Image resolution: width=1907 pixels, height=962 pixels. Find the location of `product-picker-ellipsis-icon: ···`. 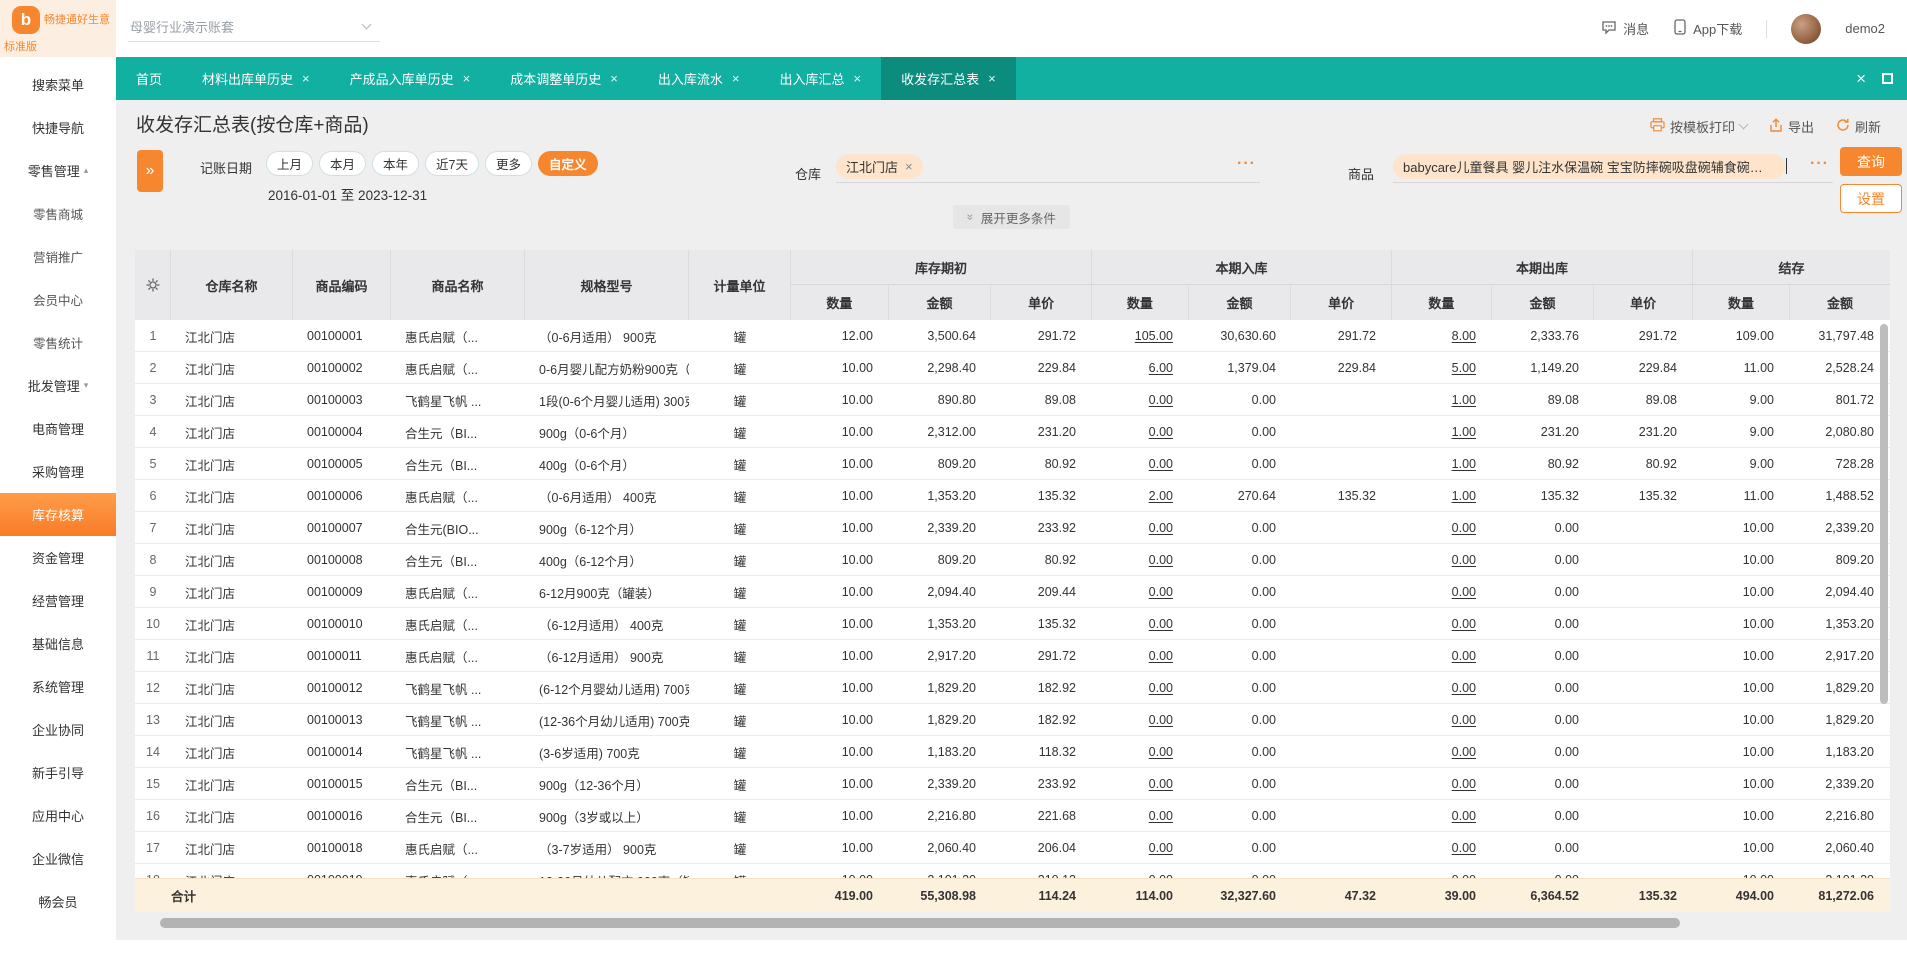

product-picker-ellipsis-icon: ··· is located at coordinates (1819, 163).